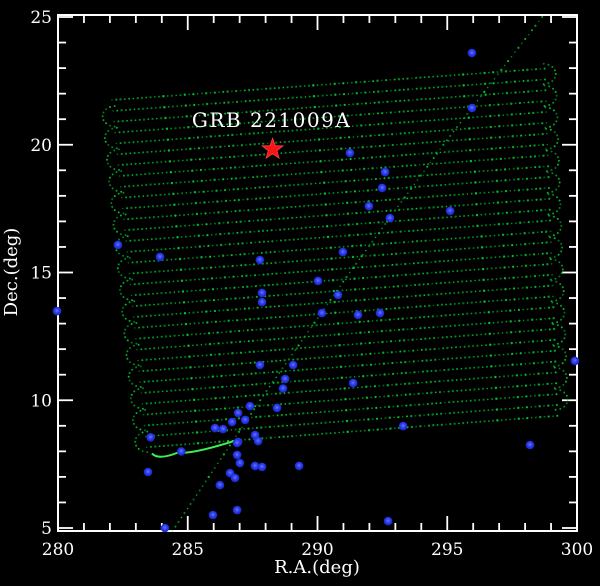 This screenshot has height=586, width=600. I want to click on y-tick-label: 25, so click(41, 18).